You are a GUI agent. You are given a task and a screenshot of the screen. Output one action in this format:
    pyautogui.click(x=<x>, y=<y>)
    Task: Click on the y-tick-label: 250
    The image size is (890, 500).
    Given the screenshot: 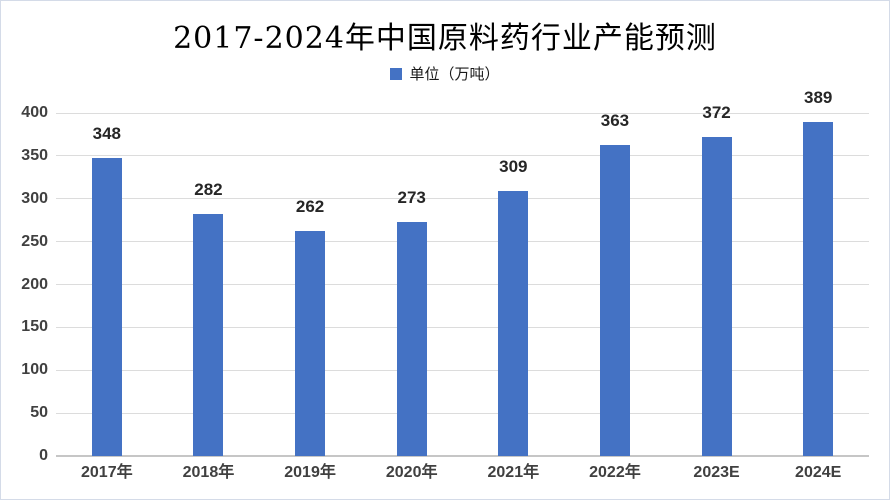 What is the action you would take?
    pyautogui.click(x=34, y=241)
    